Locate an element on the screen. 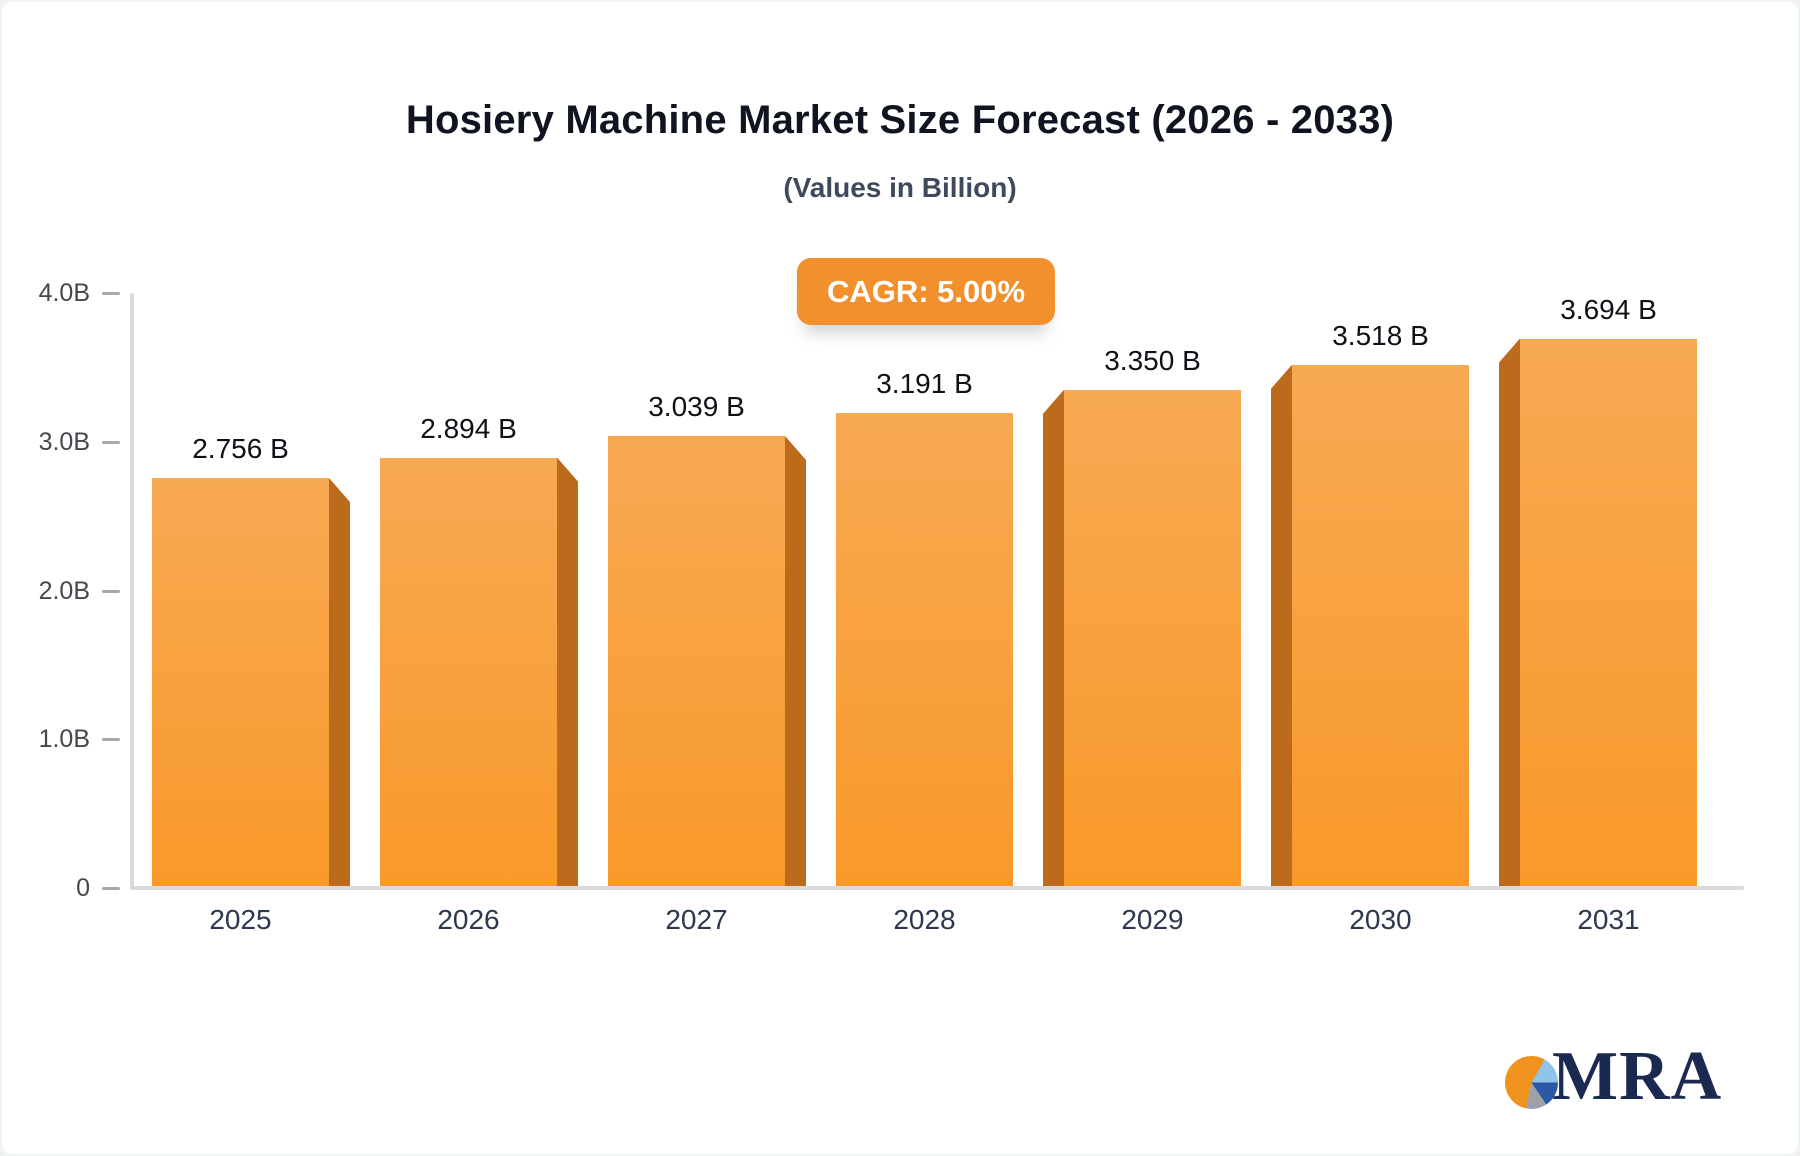 This screenshot has width=1800, height=1156. y-axis-line is located at coordinates (132, 590).